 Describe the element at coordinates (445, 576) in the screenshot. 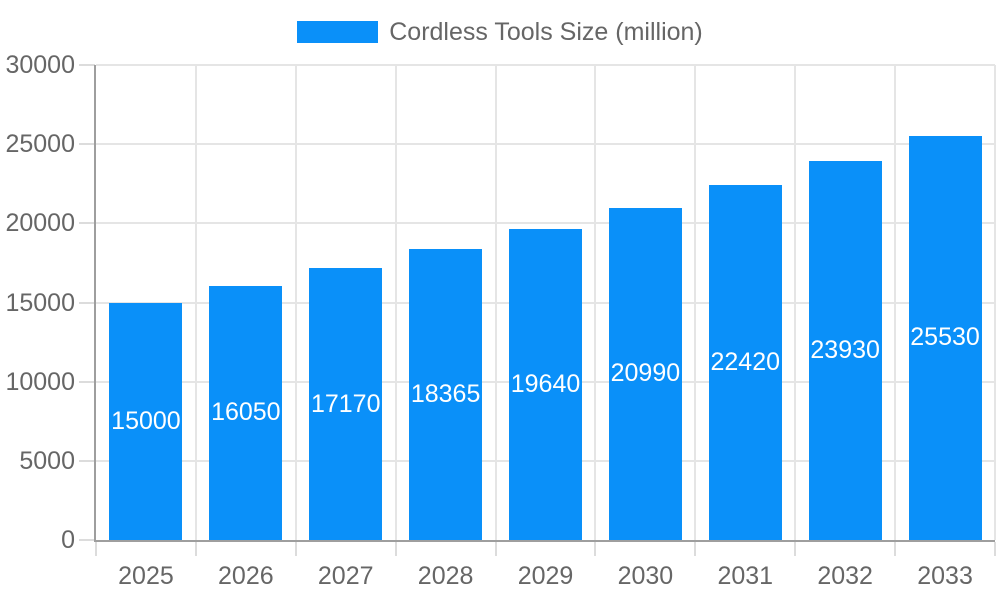

I see `x-tick-label: 2028` at that location.